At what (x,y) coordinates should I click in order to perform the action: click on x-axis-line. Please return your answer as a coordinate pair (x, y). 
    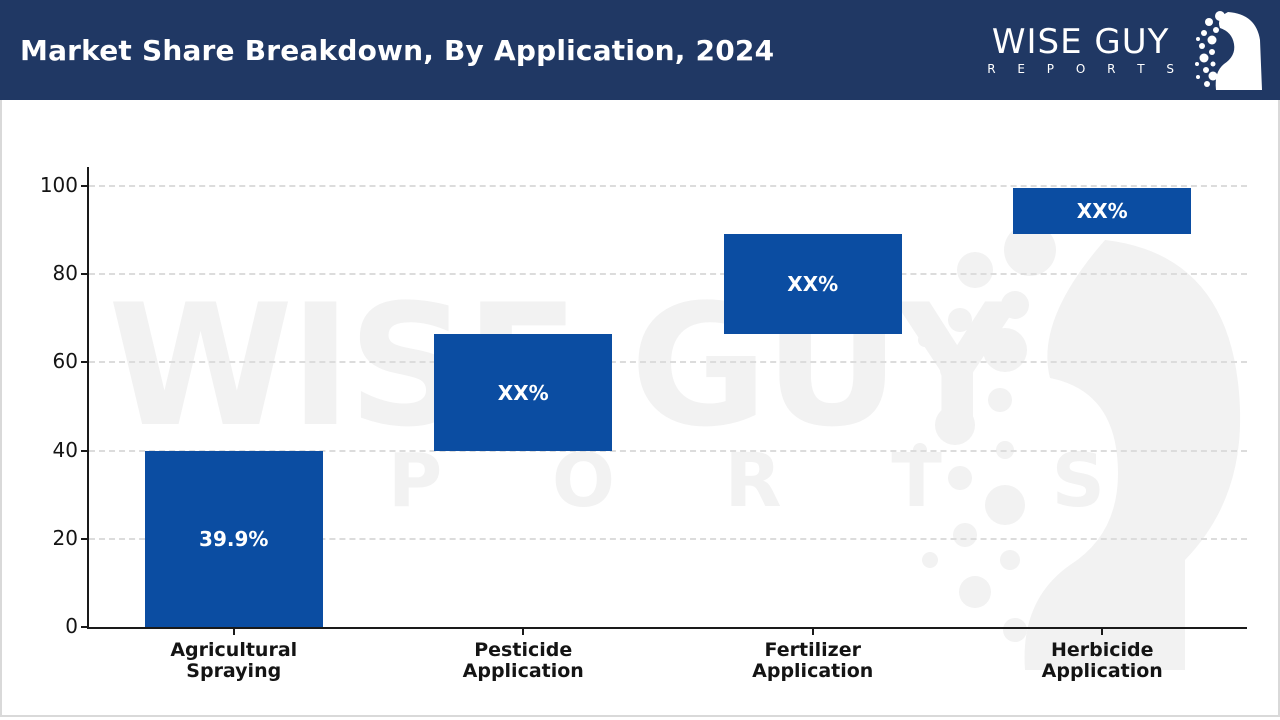
    Looking at the image, I should click on (667, 628).